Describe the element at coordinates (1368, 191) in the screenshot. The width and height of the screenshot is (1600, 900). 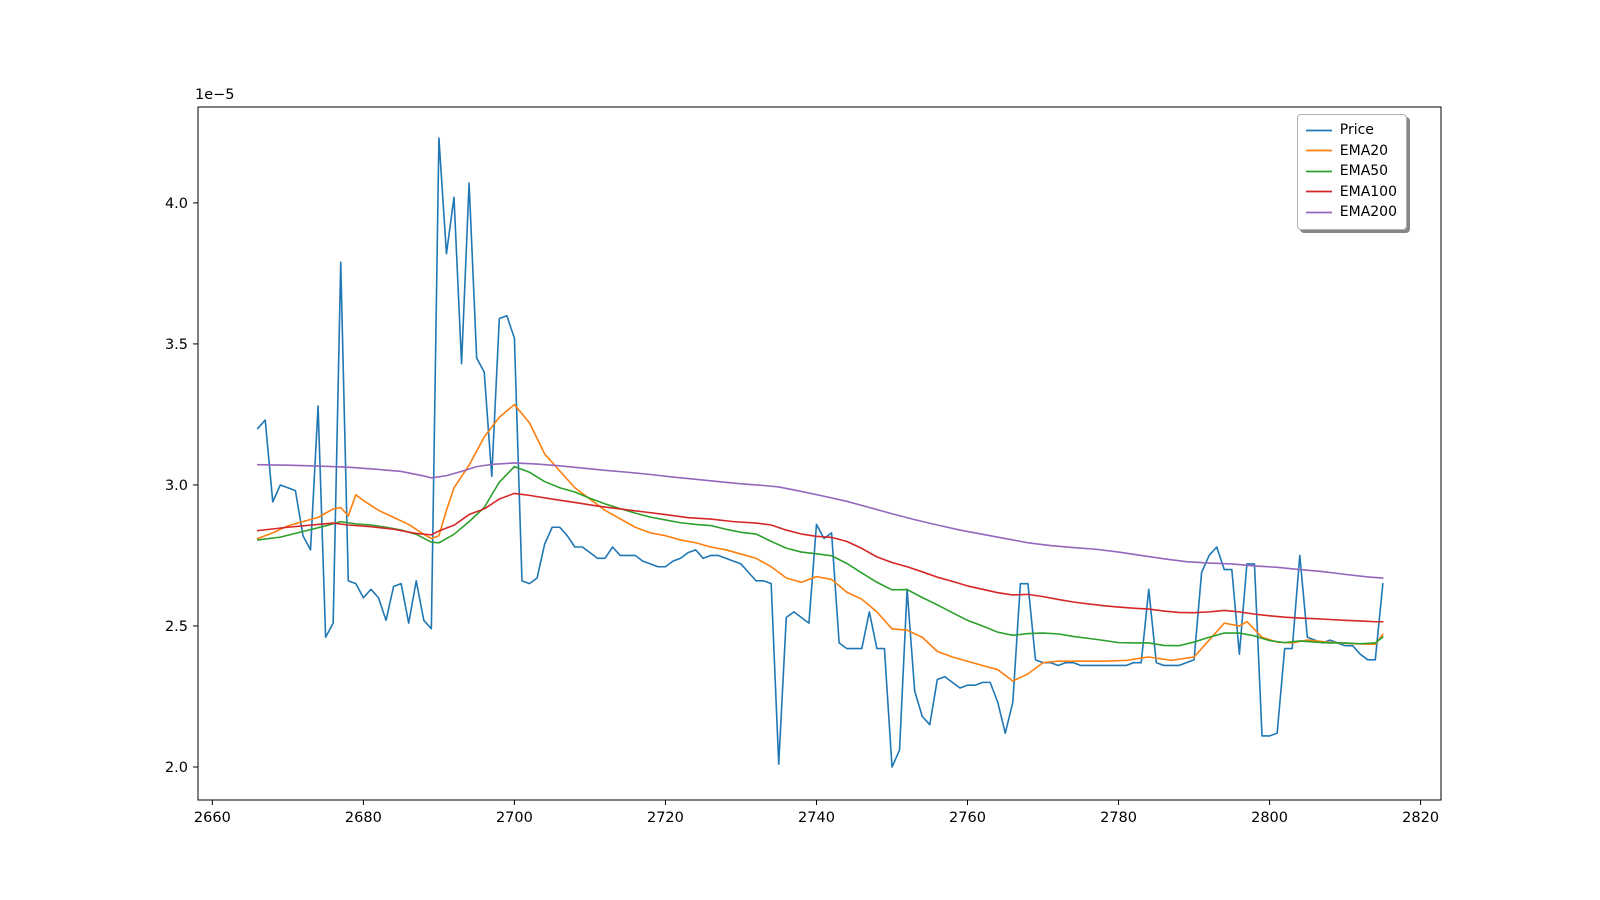
I see `legend-label: EMA100` at that location.